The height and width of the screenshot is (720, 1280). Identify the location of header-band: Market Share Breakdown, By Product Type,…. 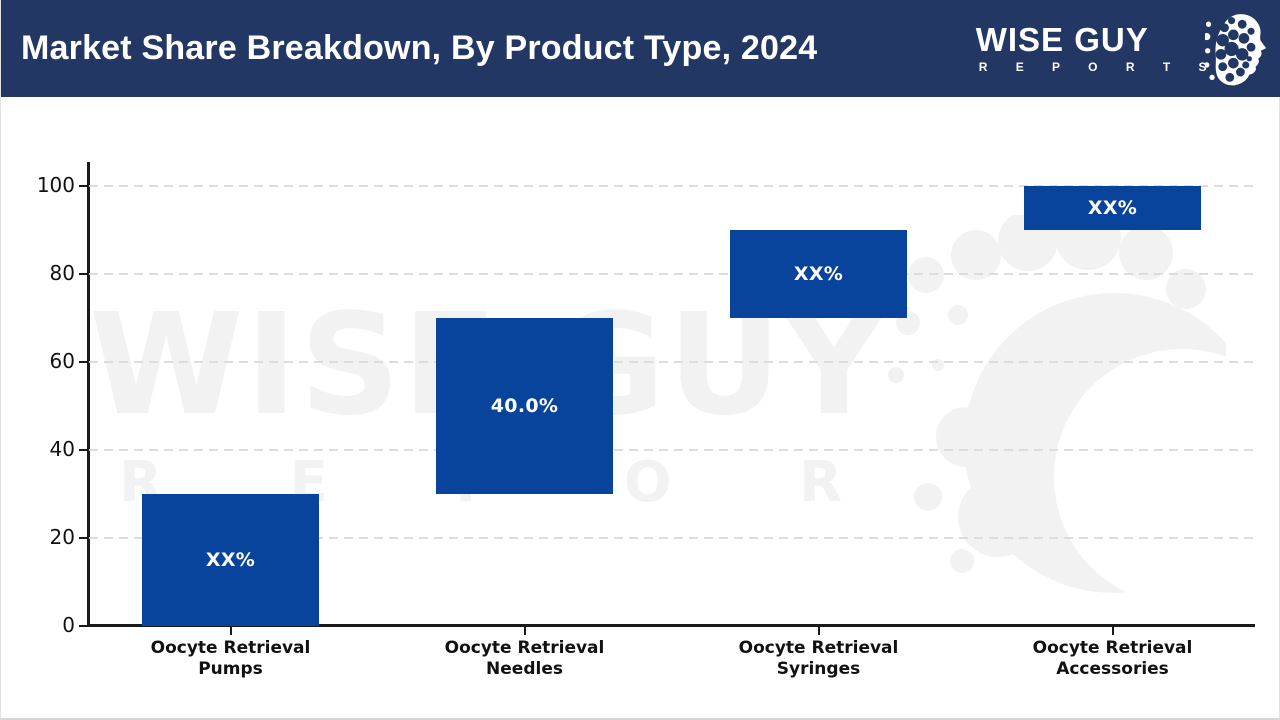
(640, 48).